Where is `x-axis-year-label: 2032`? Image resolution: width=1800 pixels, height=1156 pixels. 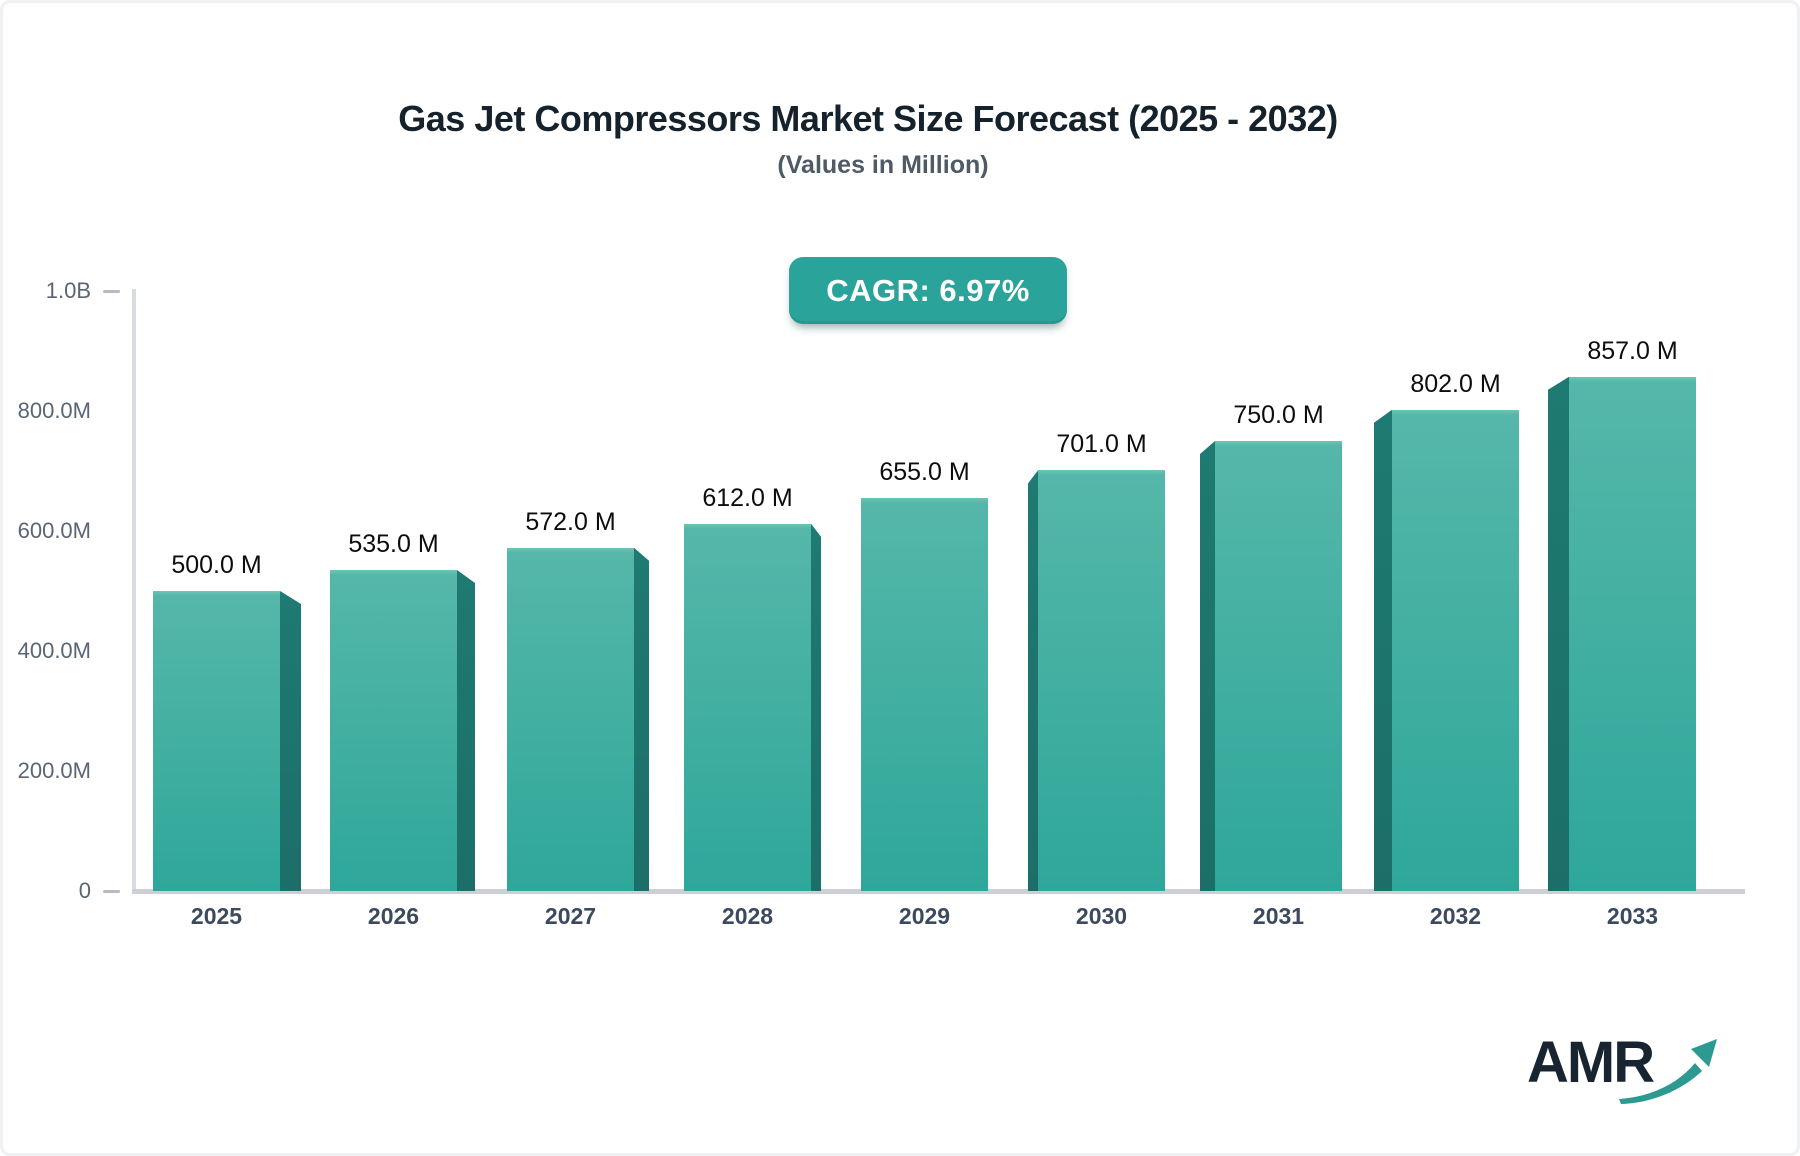 x-axis-year-label: 2032 is located at coordinates (1455, 916).